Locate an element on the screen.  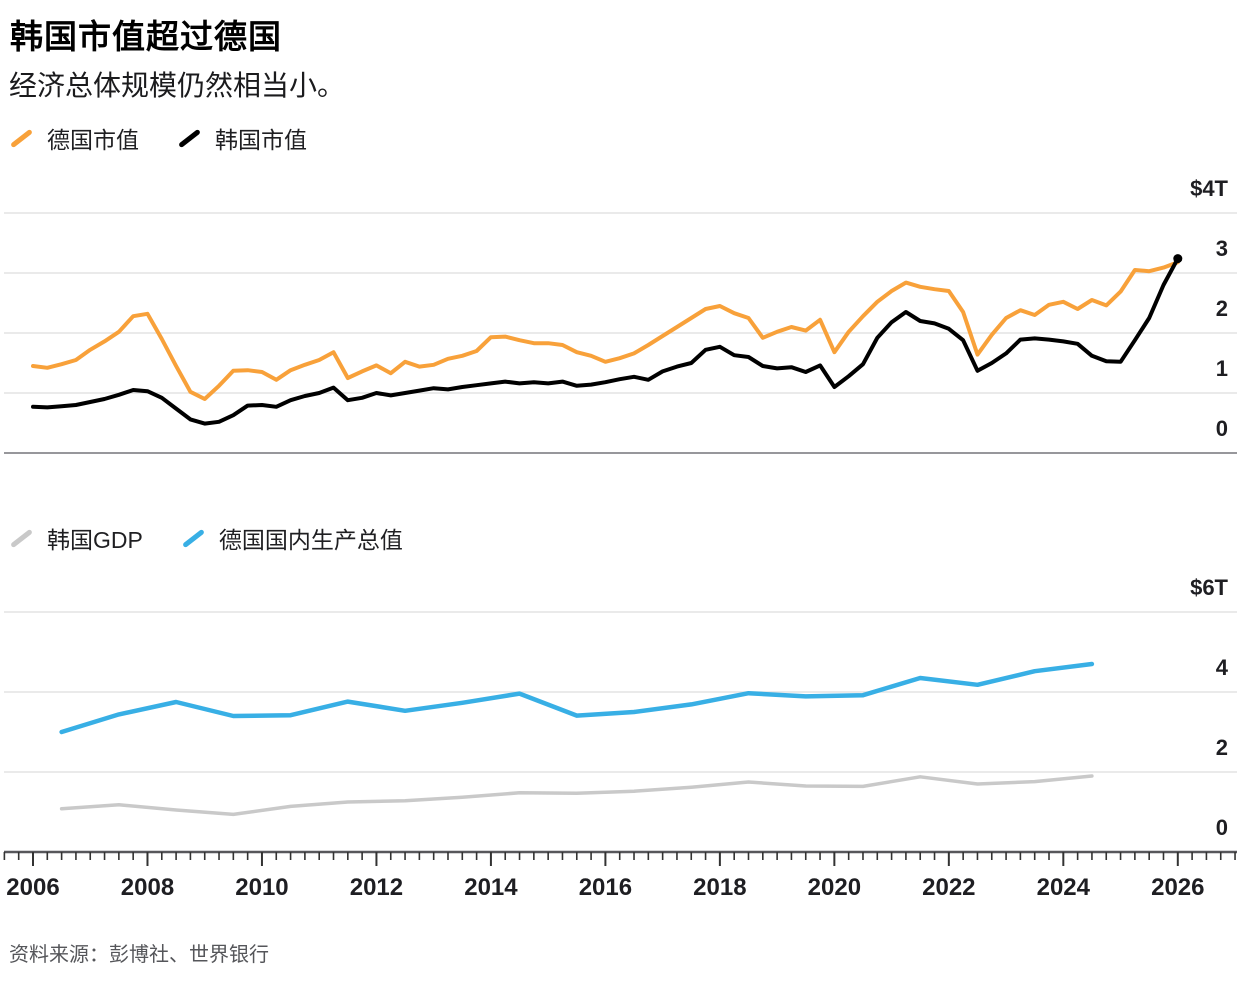
gdp-ytick-label-6: $6T is located at coordinates (1209, 587).